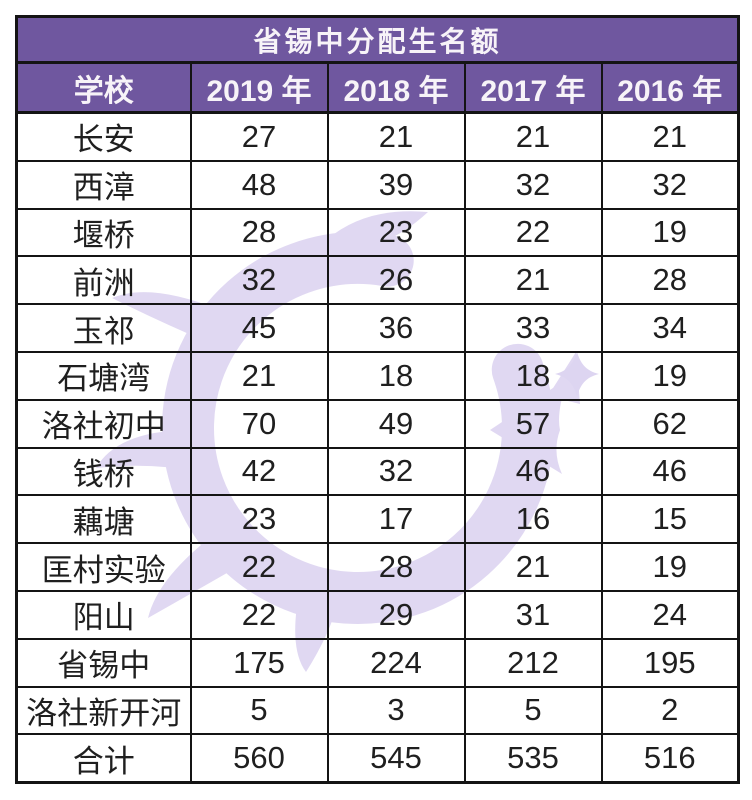 This screenshot has height=800, width=752. I want to click on school-cell: 玉祁, so click(103, 328).